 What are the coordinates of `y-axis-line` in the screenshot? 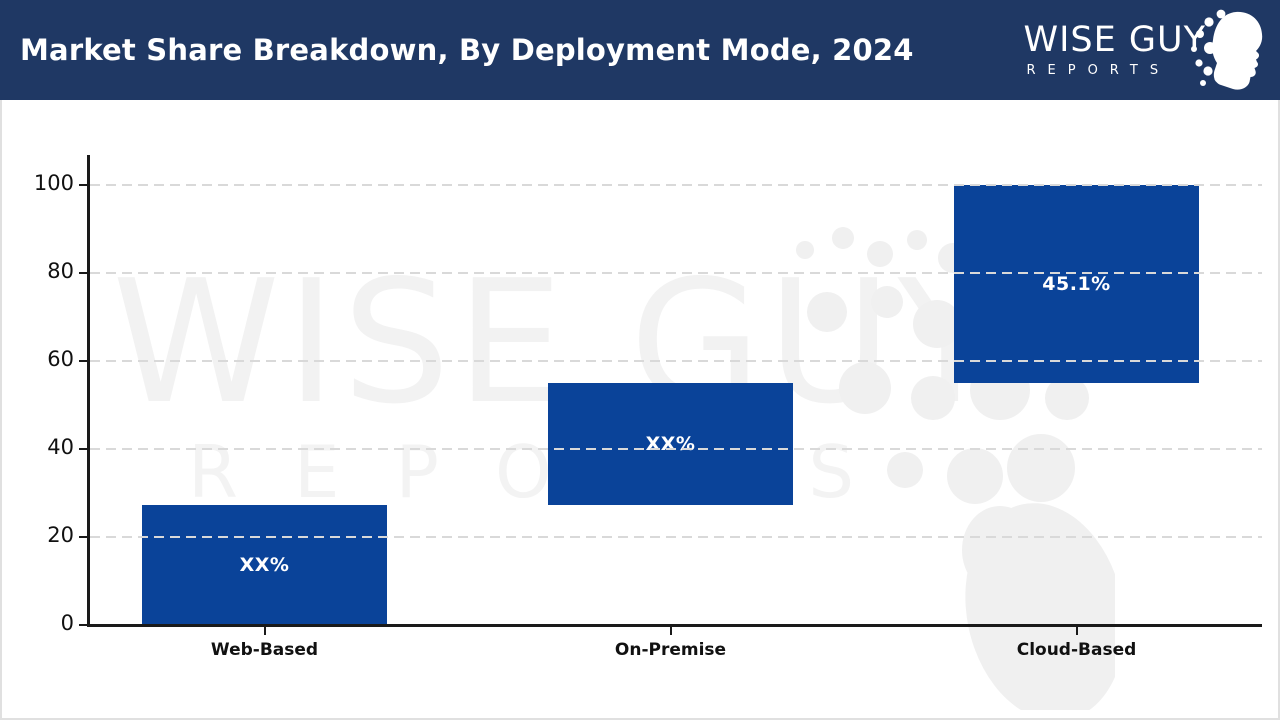 It's located at (88, 391).